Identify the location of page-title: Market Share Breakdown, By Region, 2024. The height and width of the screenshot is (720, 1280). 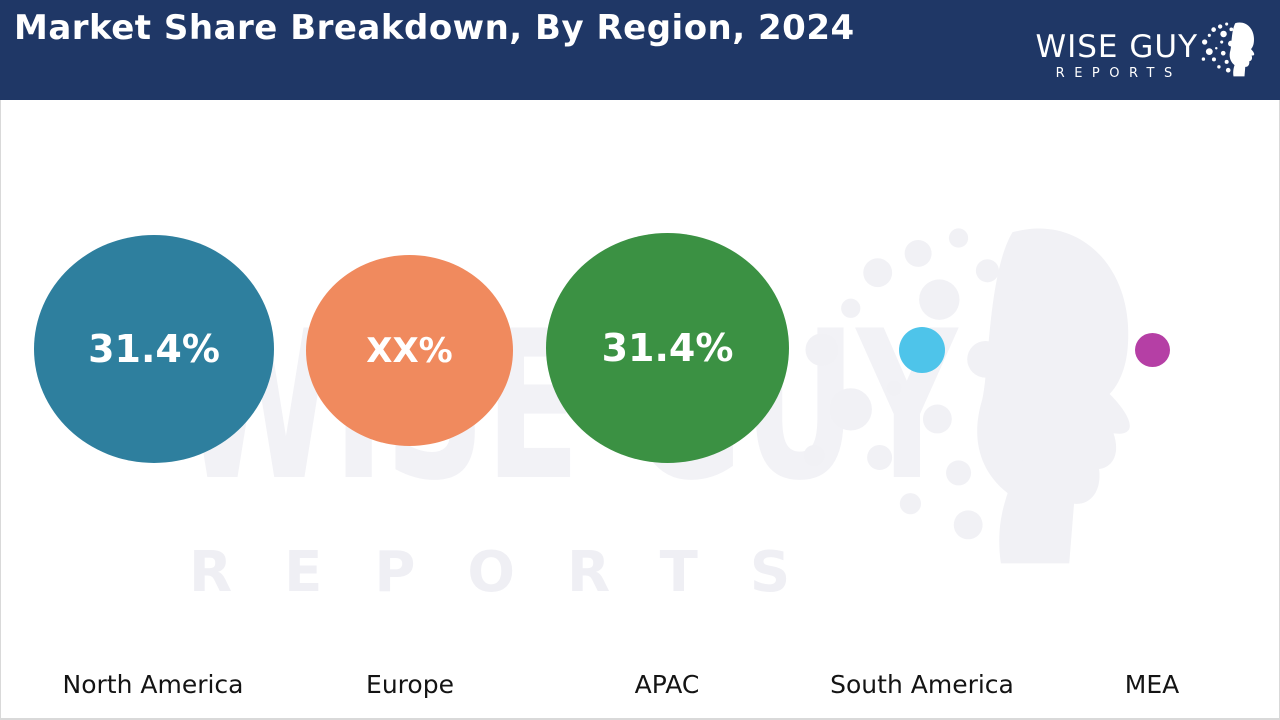
(434, 28).